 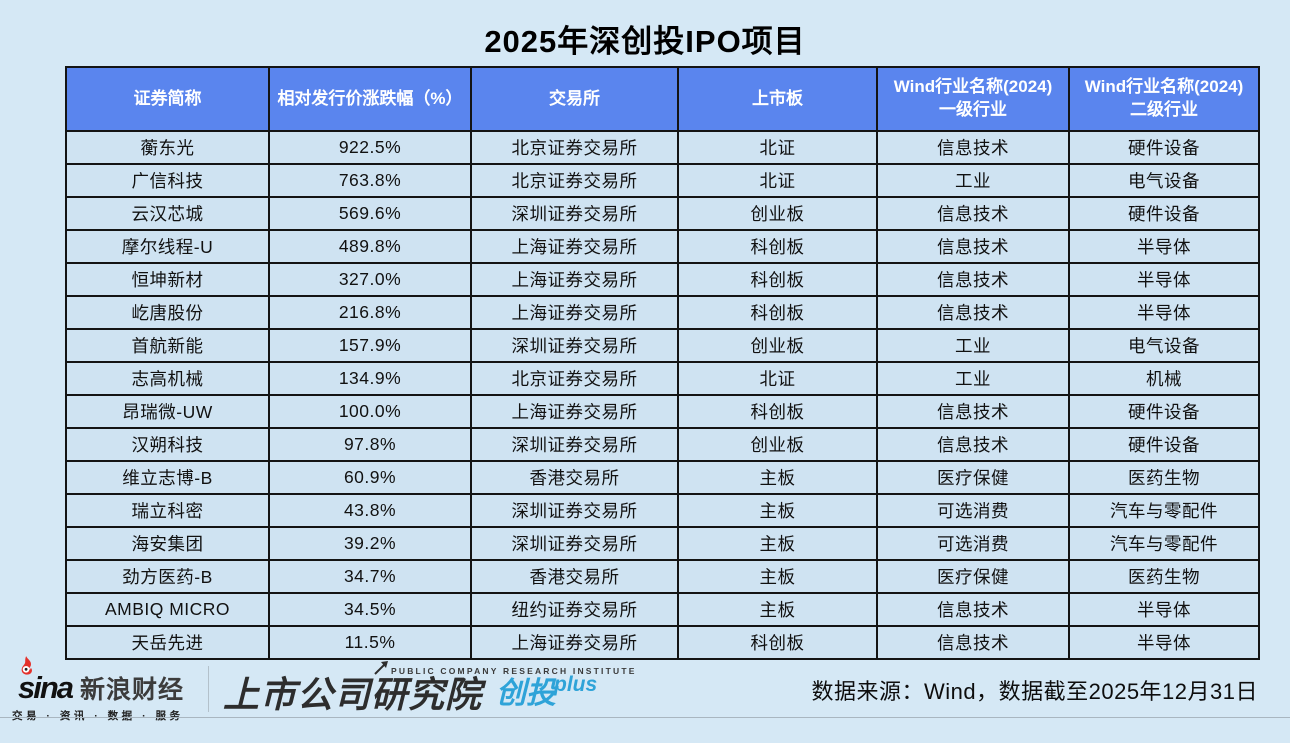 I want to click on col-header-price-change: 相对发行价涨跌幅（%）, so click(x=370, y=99).